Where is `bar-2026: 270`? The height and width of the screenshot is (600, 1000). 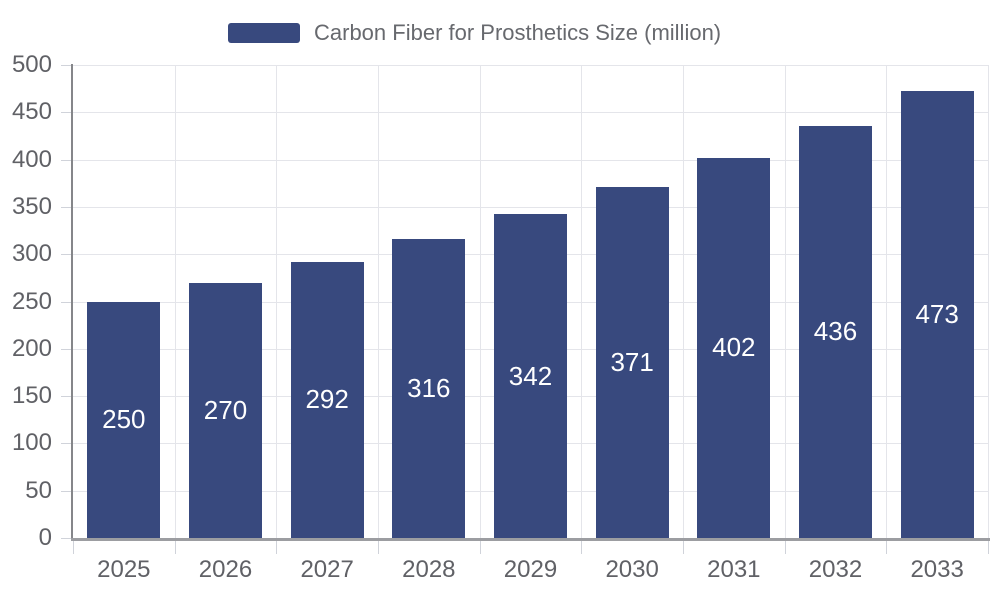
bar-2026: 270 is located at coordinates (225, 410).